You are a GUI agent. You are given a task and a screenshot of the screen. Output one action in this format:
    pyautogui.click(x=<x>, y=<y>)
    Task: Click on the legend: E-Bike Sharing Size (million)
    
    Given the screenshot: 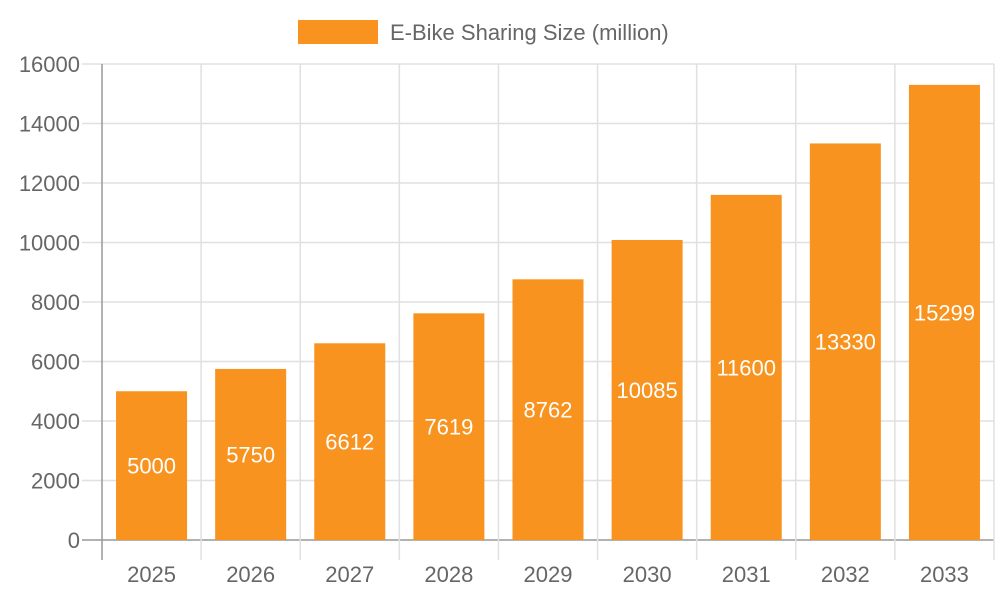 What is the action you would take?
    pyautogui.click(x=483, y=32)
    